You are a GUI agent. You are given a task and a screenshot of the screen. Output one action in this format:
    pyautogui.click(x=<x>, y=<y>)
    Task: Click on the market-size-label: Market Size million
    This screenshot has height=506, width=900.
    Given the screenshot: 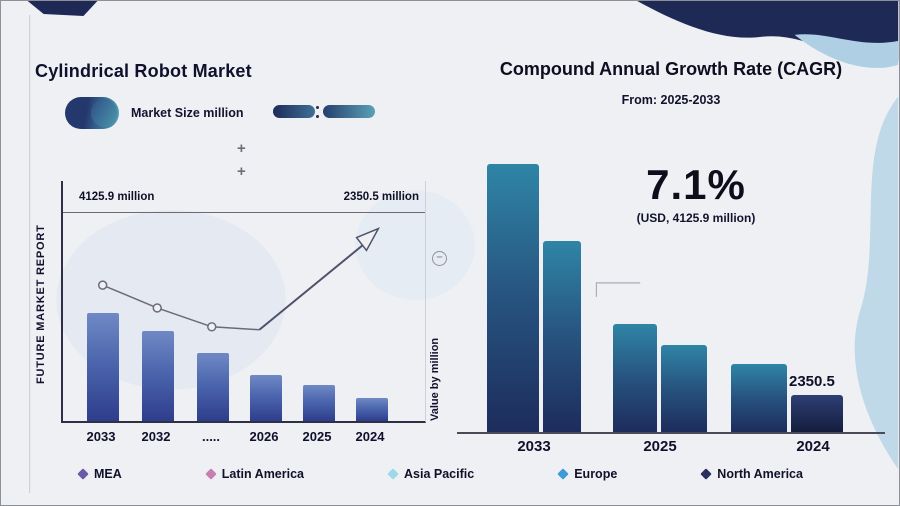 What is the action you would take?
    pyautogui.click(x=187, y=113)
    